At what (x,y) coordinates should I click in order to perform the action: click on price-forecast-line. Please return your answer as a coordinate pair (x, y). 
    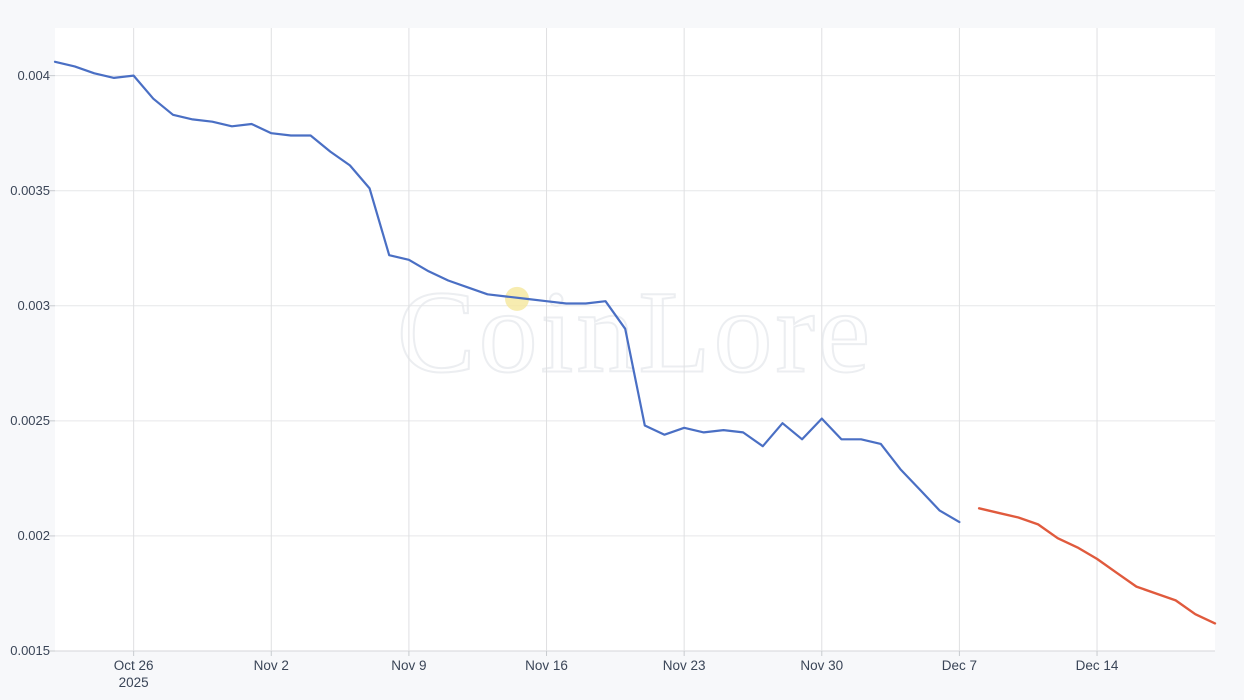
    Looking at the image, I should click on (1097, 566).